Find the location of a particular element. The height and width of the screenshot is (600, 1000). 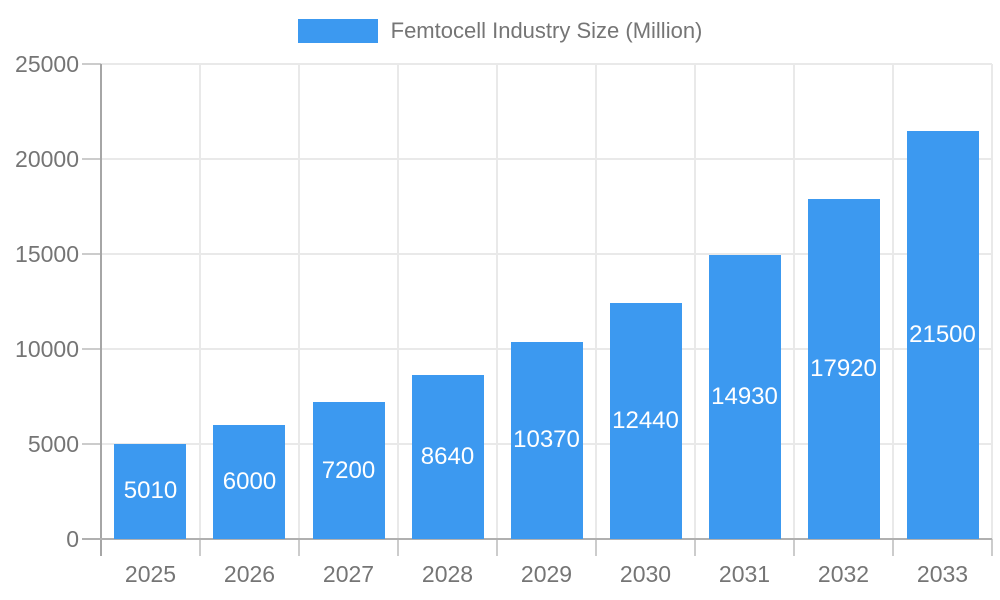

legend-swatch is located at coordinates (337, 31).